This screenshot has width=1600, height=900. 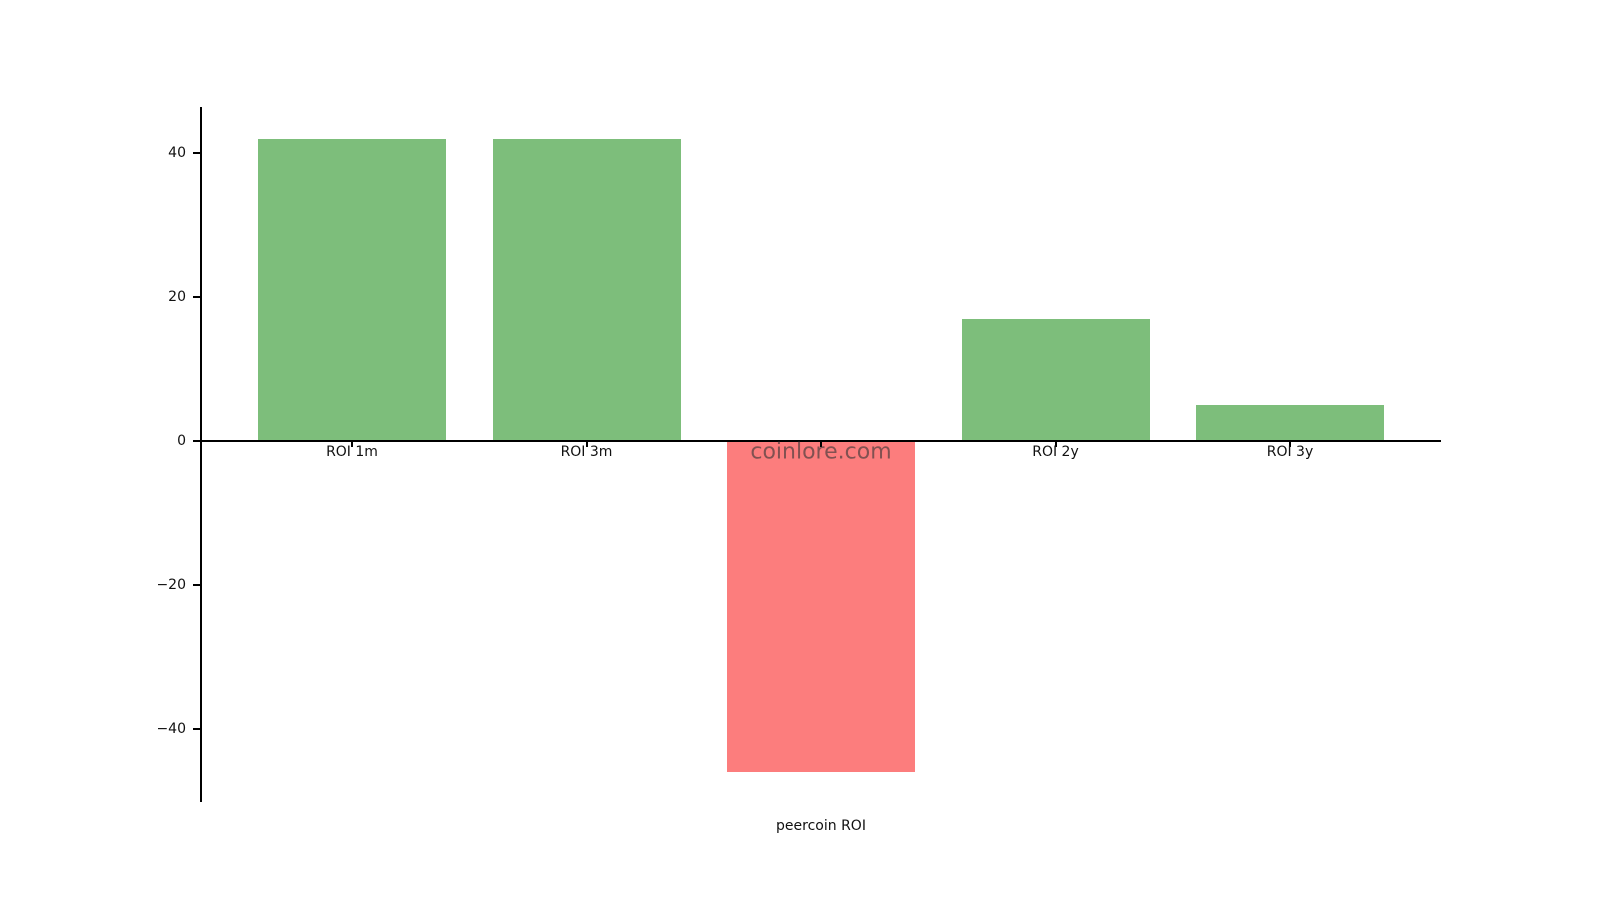 What do you see at coordinates (586, 444) in the screenshot?
I see `x-tick-roi-3m` at bounding box center [586, 444].